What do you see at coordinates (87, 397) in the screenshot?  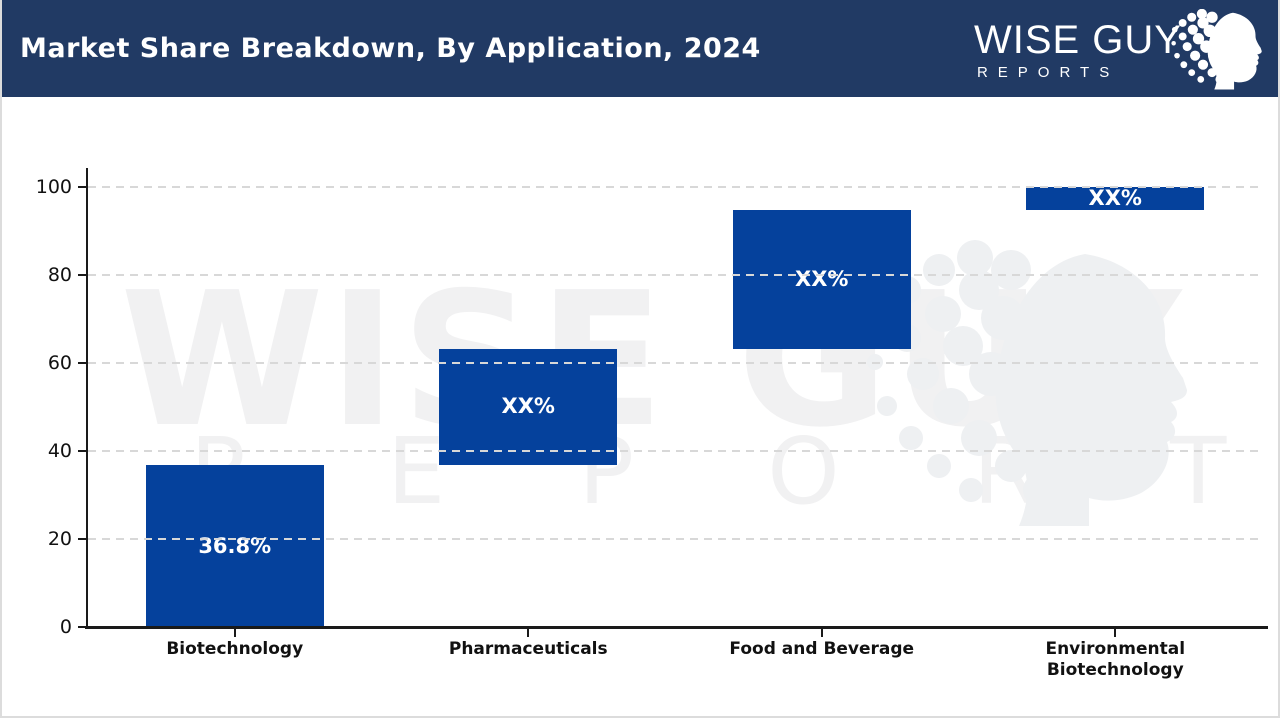 I see `y-axis-spine` at bounding box center [87, 397].